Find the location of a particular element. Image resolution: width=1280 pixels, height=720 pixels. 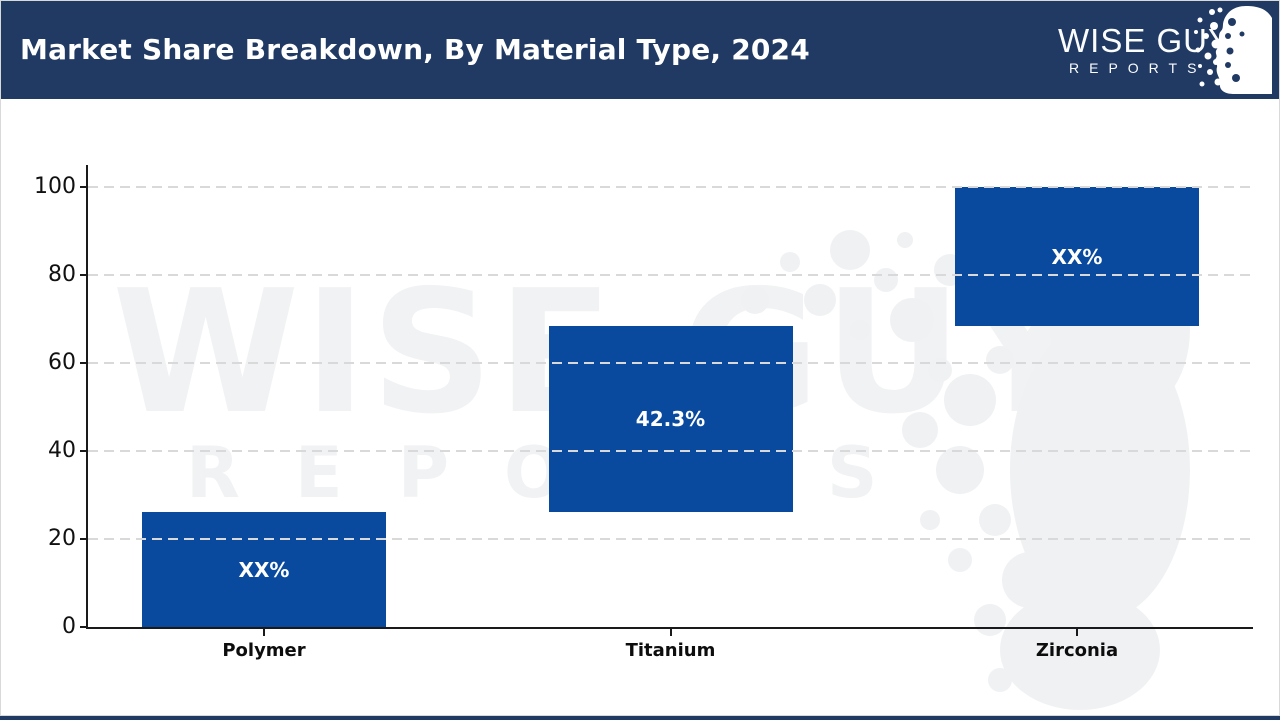

y-tick-label: 60 is located at coordinates (62, 362).